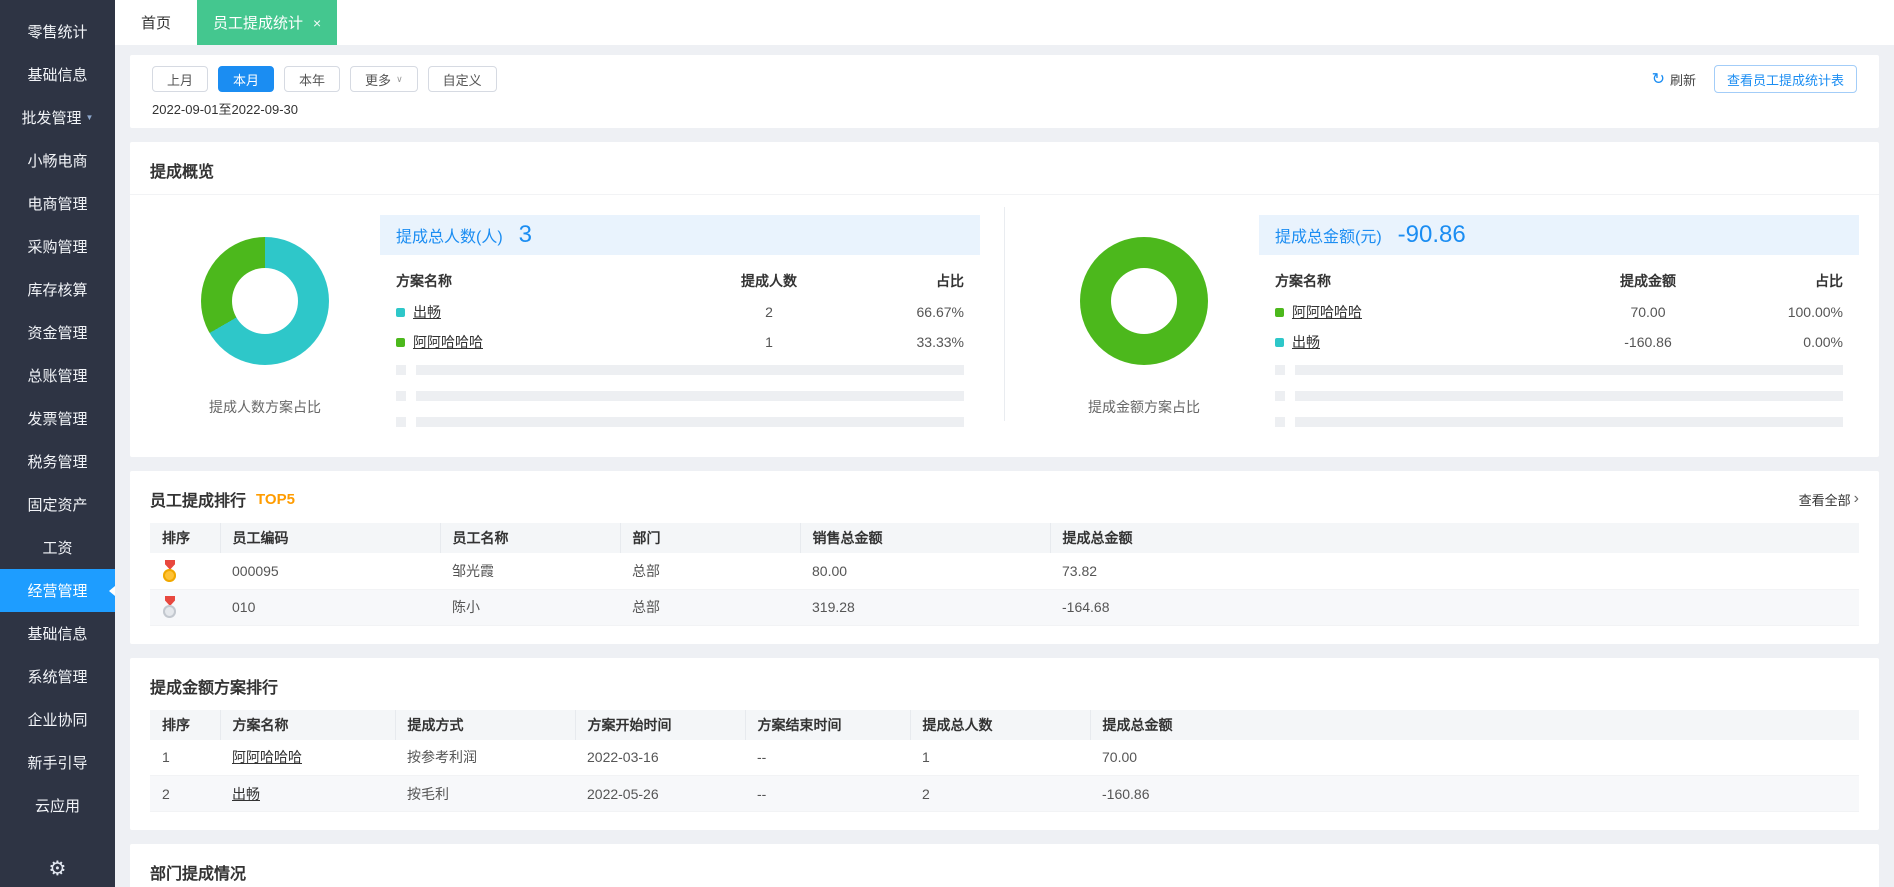 The height and width of the screenshot is (887, 1894). I want to click on sidebar-item-beginner-guide: 新手引导, so click(57, 763).